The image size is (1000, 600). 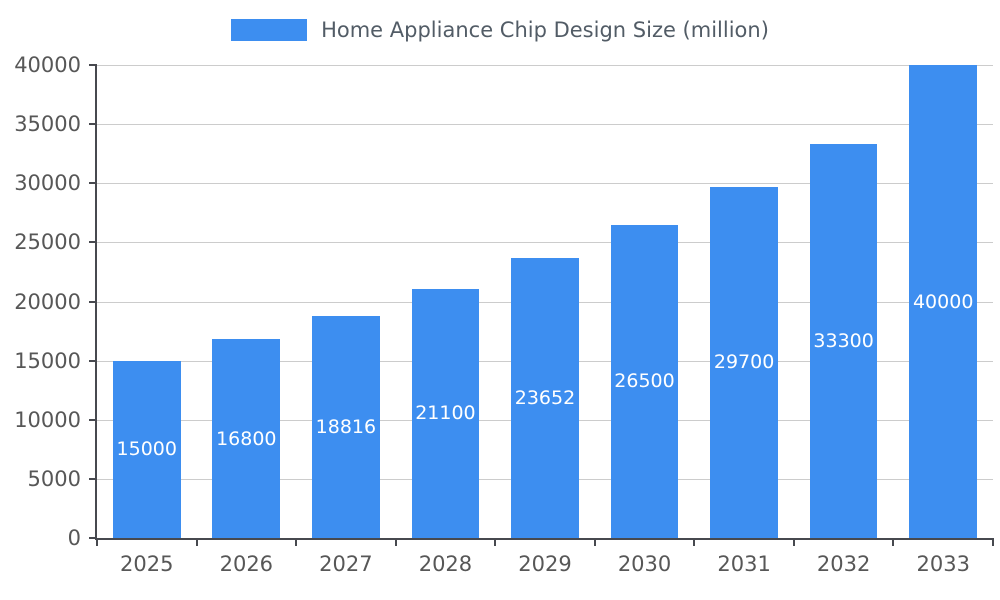 I want to click on bar: 16800, so click(x=246, y=438).